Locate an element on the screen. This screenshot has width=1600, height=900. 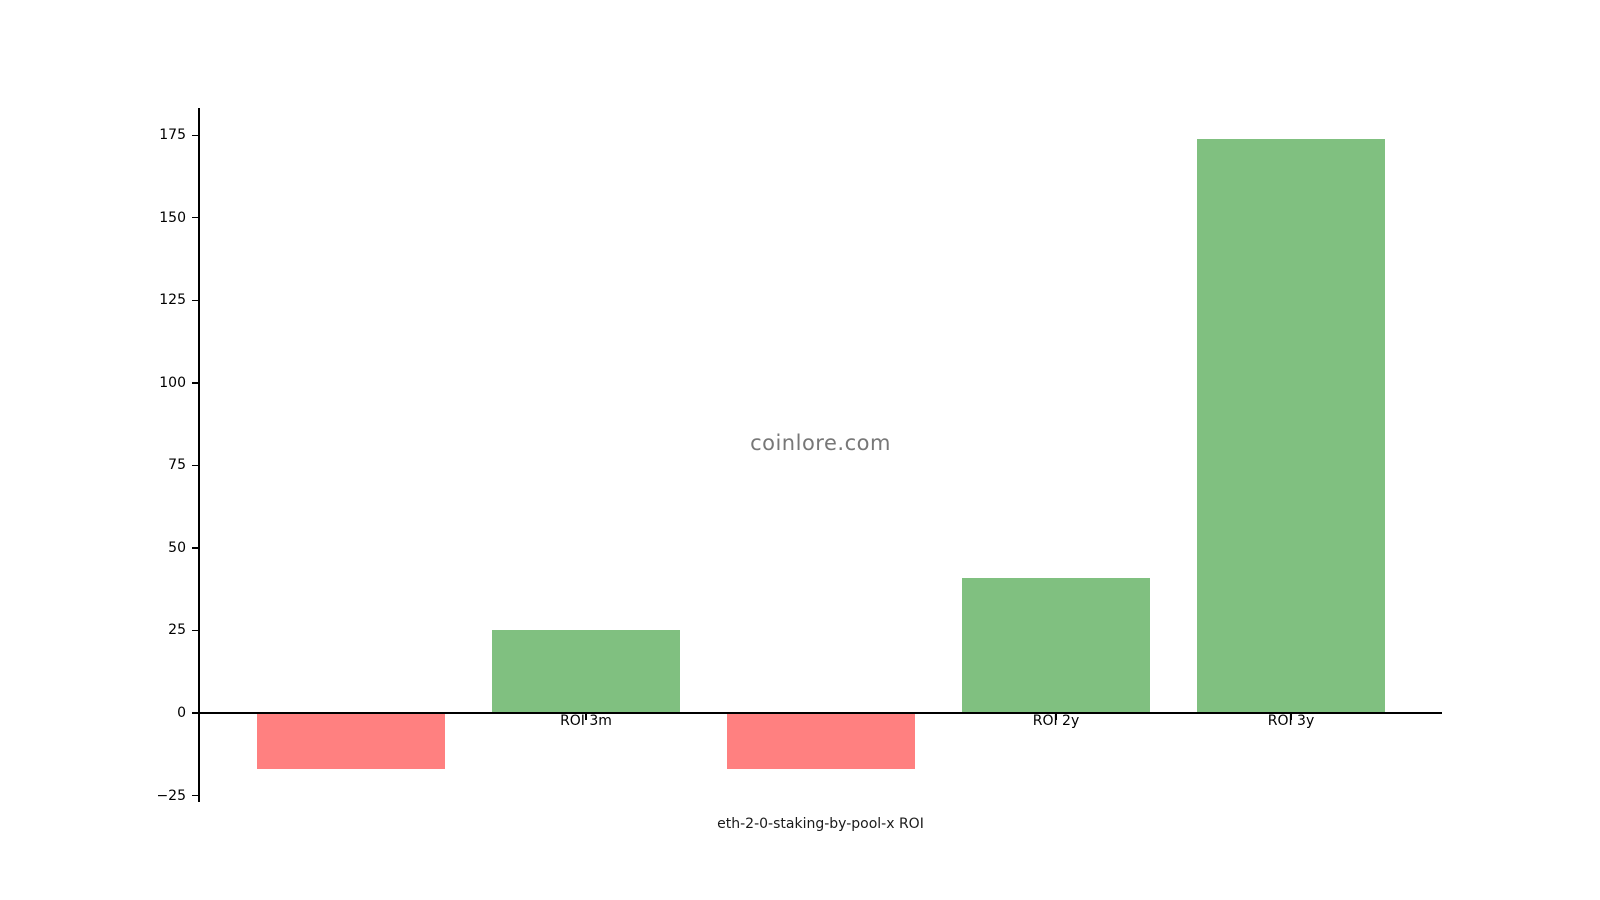
x-tick-label: ROI 3y is located at coordinates (1291, 721).